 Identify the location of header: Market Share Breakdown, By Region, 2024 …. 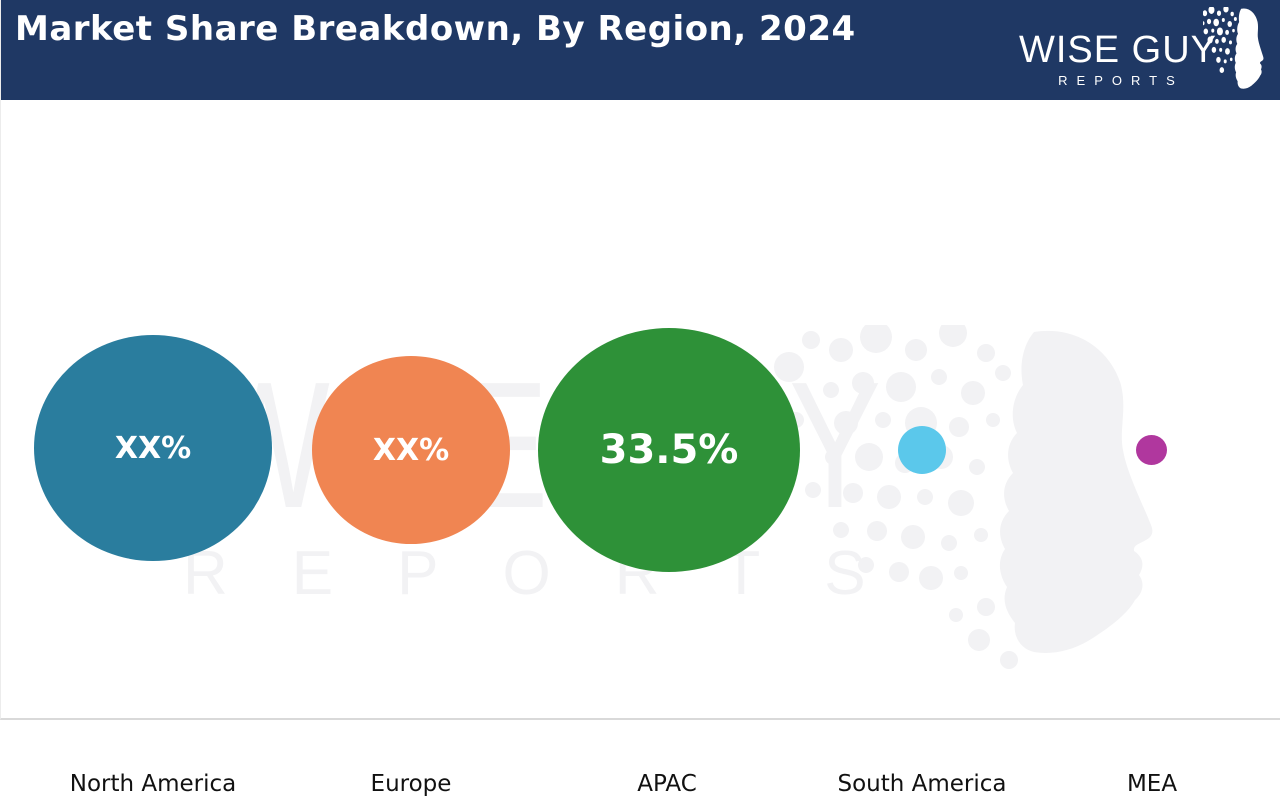
(640, 50).